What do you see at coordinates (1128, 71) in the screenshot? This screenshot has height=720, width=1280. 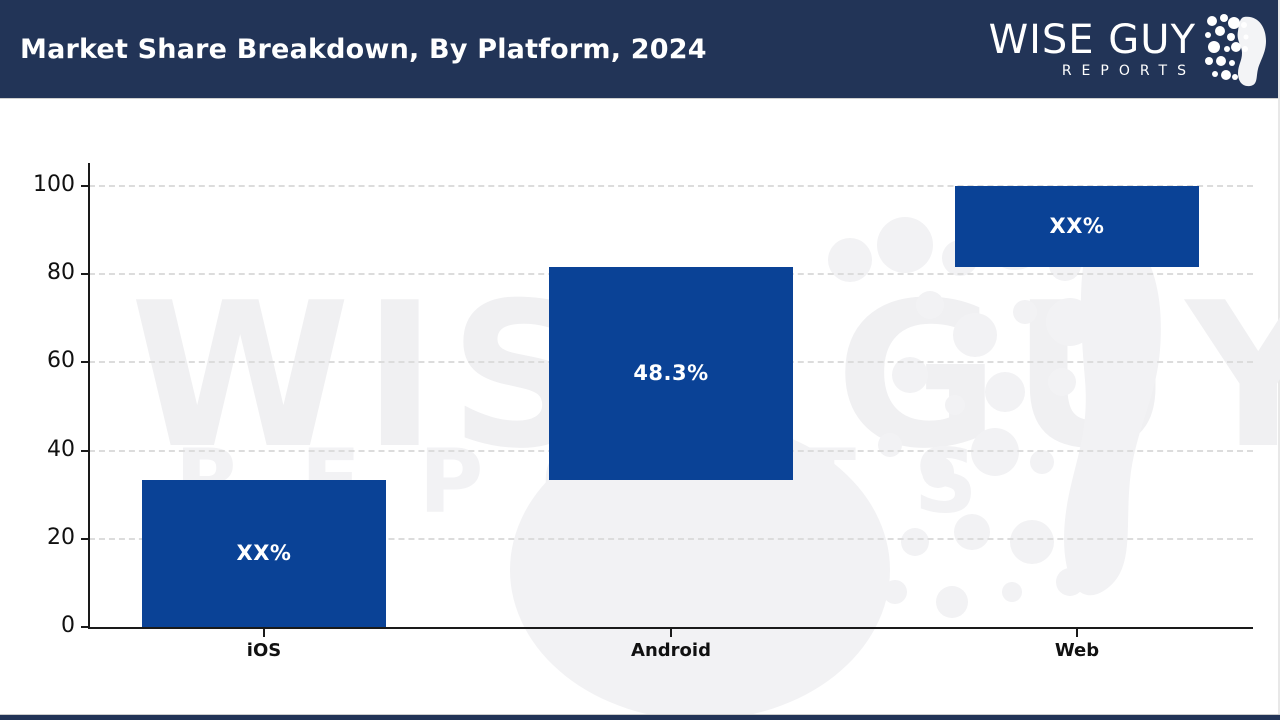 I see `logo-subtitle: REPORTS` at bounding box center [1128, 71].